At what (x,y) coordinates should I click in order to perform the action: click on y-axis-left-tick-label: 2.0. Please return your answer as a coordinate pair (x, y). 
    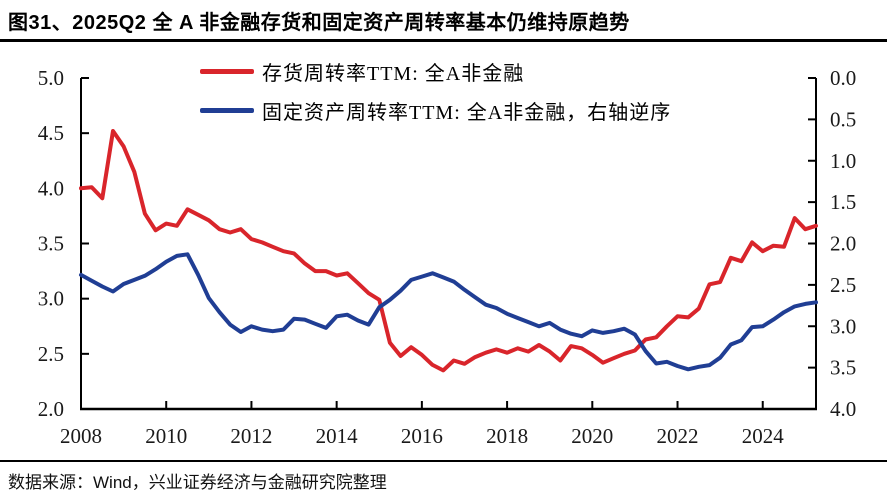
    Looking at the image, I should click on (51, 409).